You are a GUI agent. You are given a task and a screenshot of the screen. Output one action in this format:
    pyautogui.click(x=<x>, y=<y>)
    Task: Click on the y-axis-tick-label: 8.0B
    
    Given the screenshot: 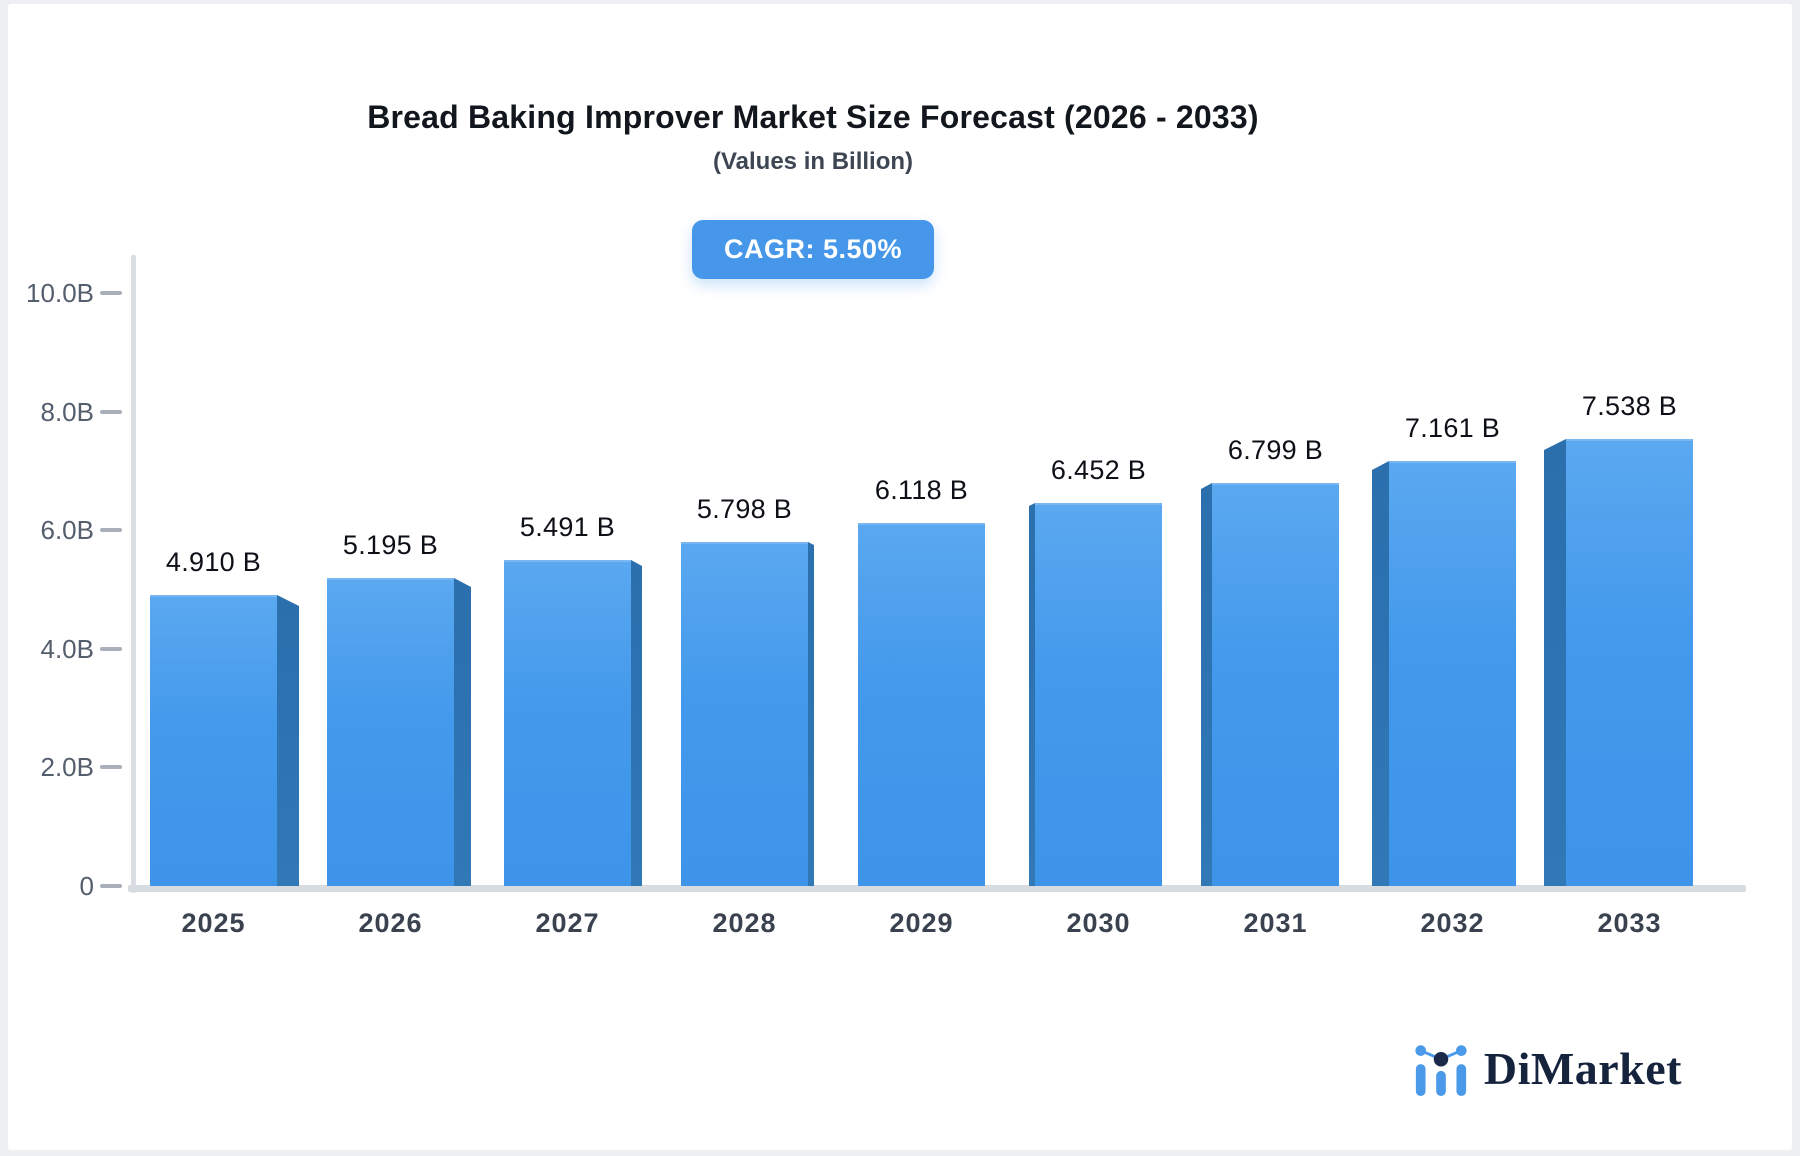 What is the action you would take?
    pyautogui.click(x=67, y=411)
    